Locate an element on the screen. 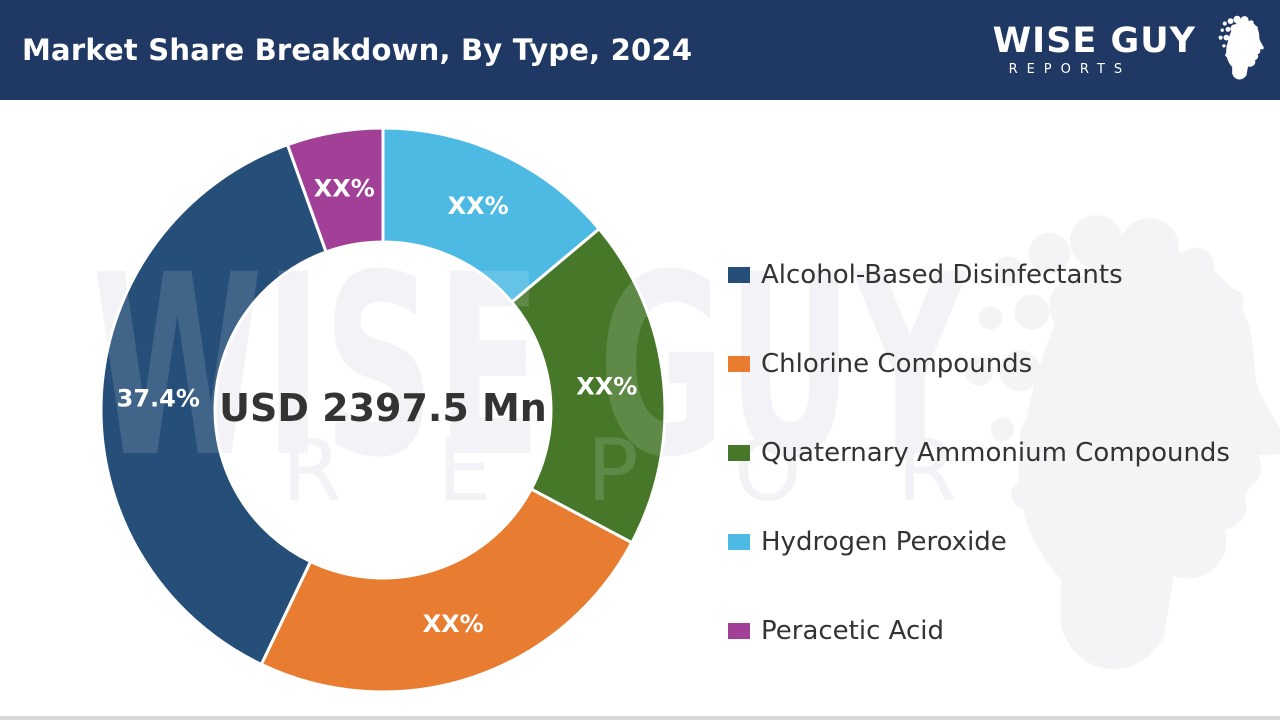  legend-label: Peracetic Acid is located at coordinates (852, 630).